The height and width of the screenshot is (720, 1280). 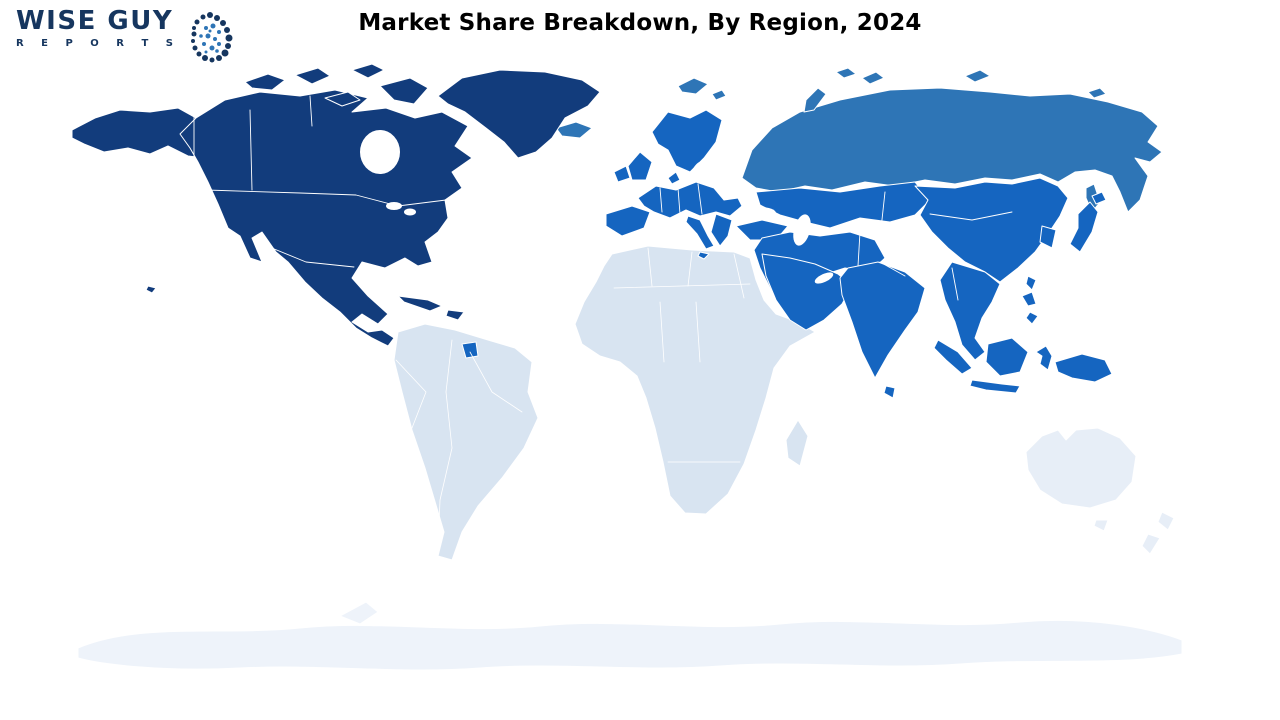 I want to click on brand-name: WISE GUY, so click(x=95, y=21).